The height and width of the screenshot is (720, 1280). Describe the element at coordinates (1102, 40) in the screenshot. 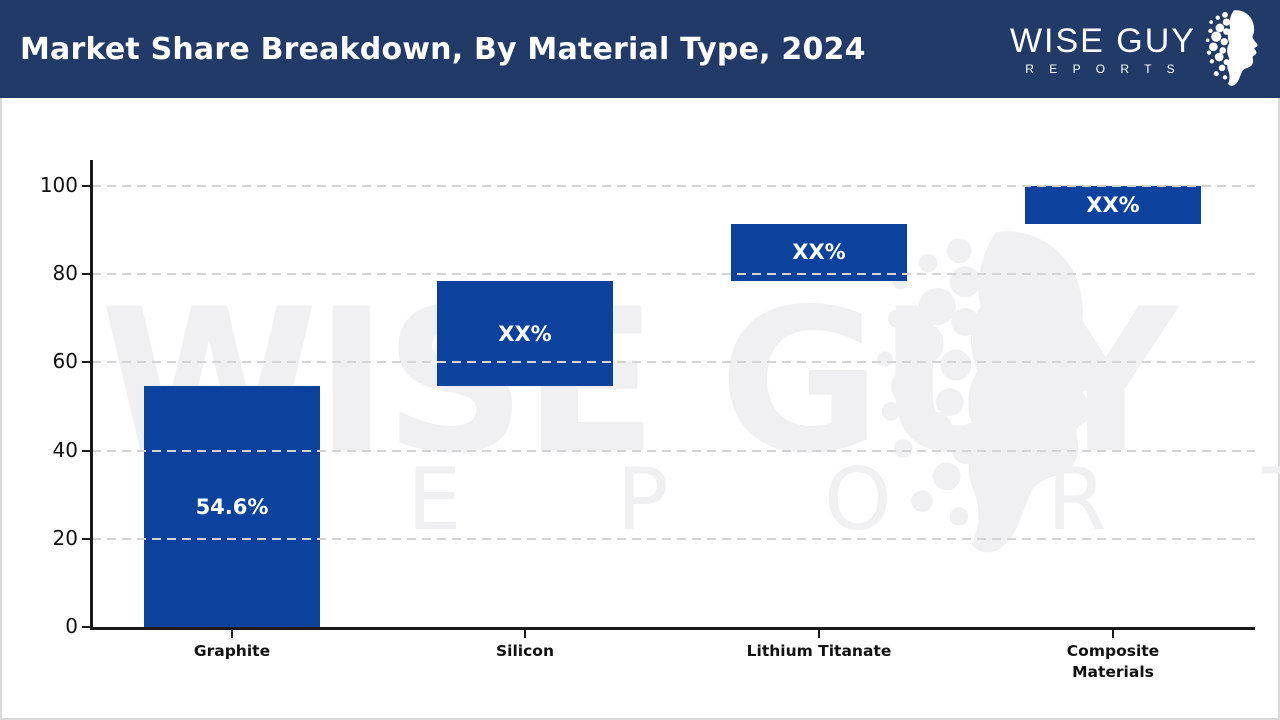

I see `logo-wordmark: WISE GUY` at that location.